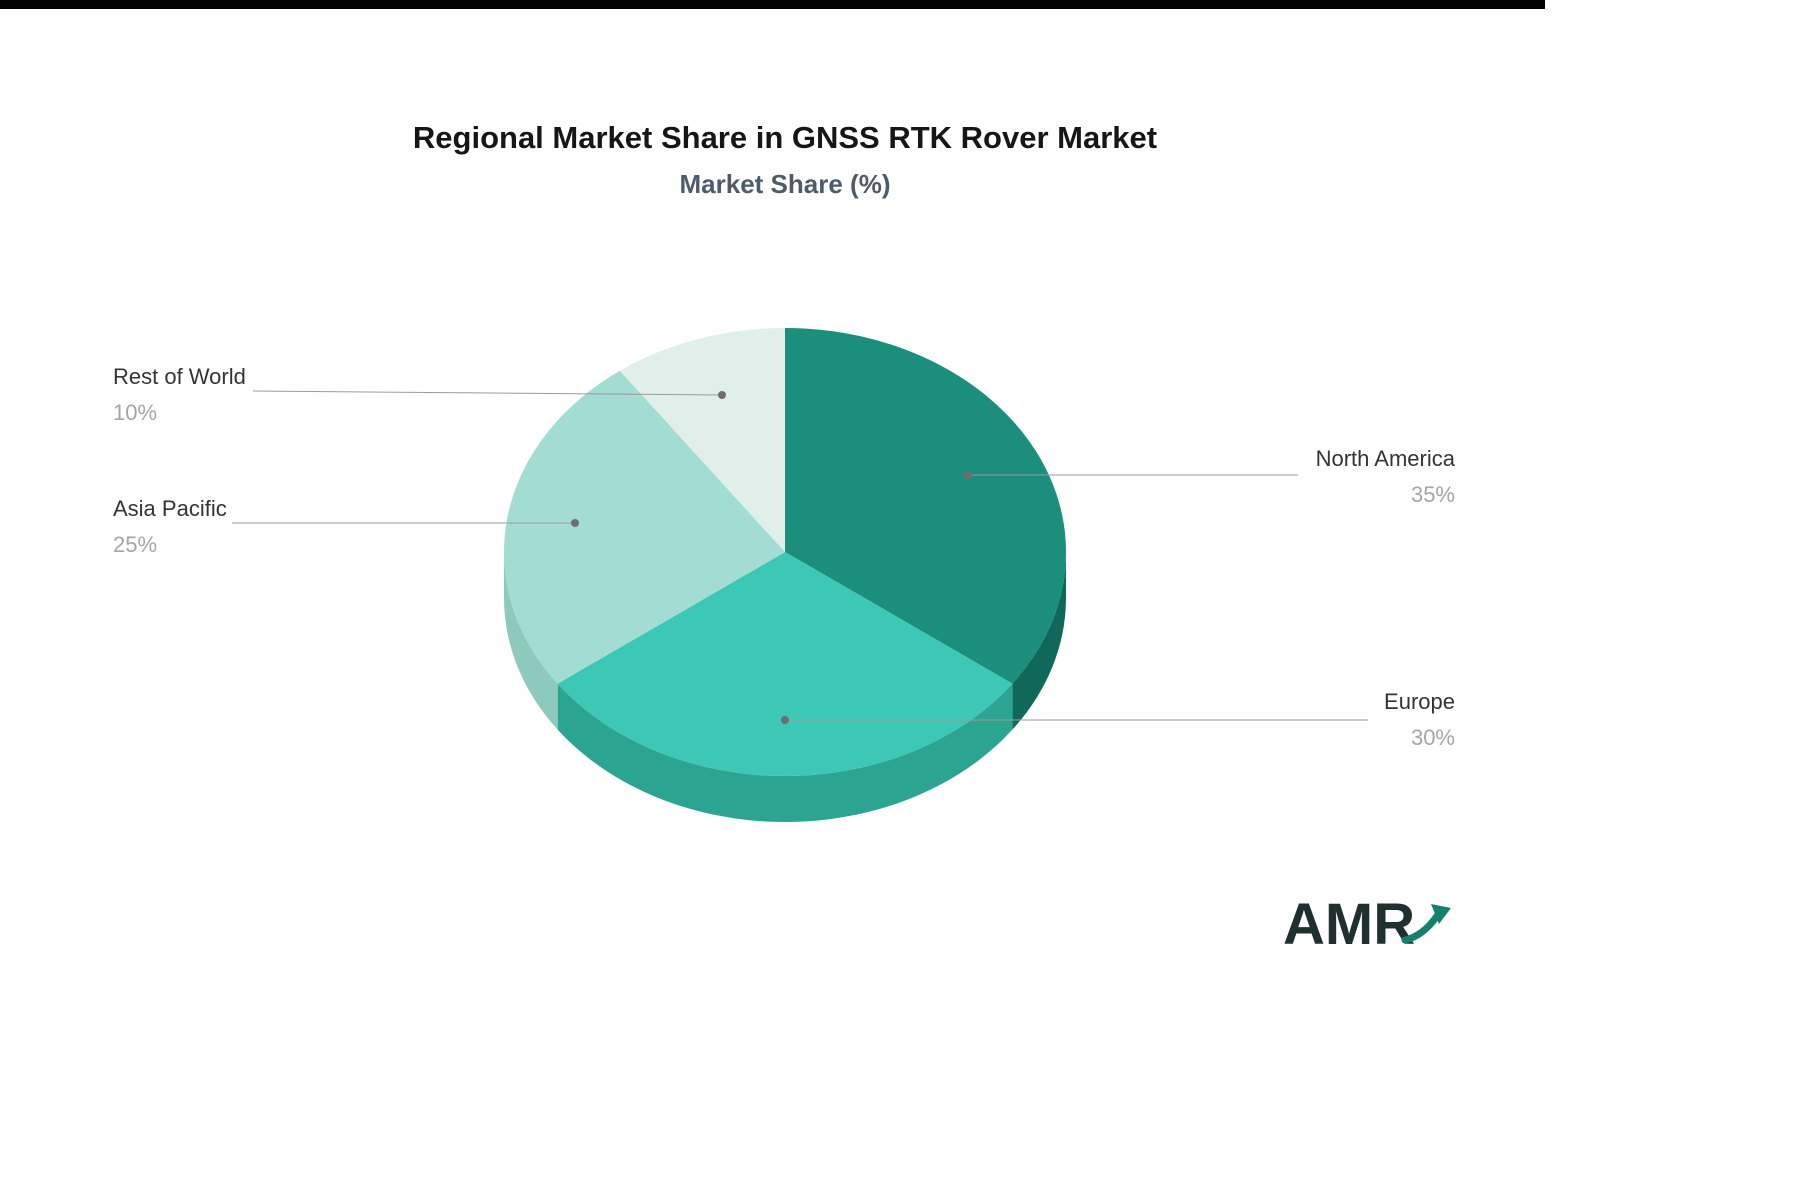 Image resolution: width=1800 pixels, height=1196 pixels. Describe the element at coordinates (1039, 641) in the screenshot. I see `pie-side-north-america` at that location.